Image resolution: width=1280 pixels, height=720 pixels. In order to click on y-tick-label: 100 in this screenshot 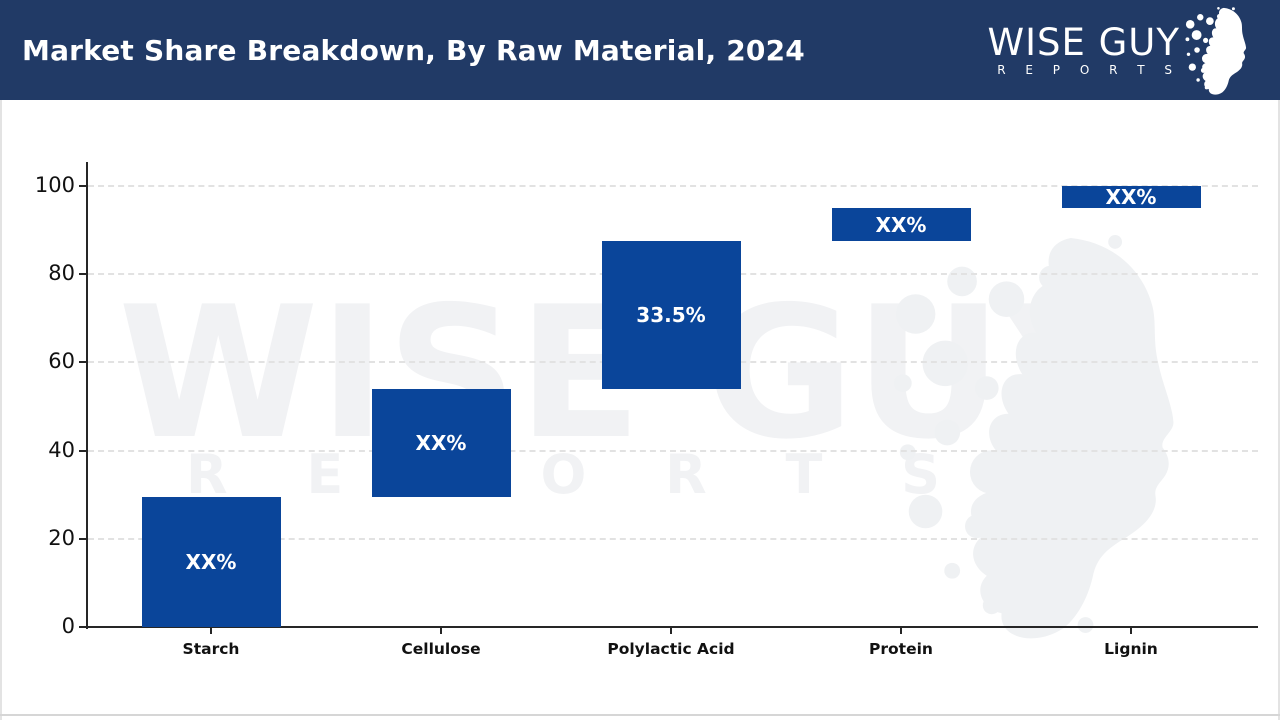, I will do `click(54, 185)`.